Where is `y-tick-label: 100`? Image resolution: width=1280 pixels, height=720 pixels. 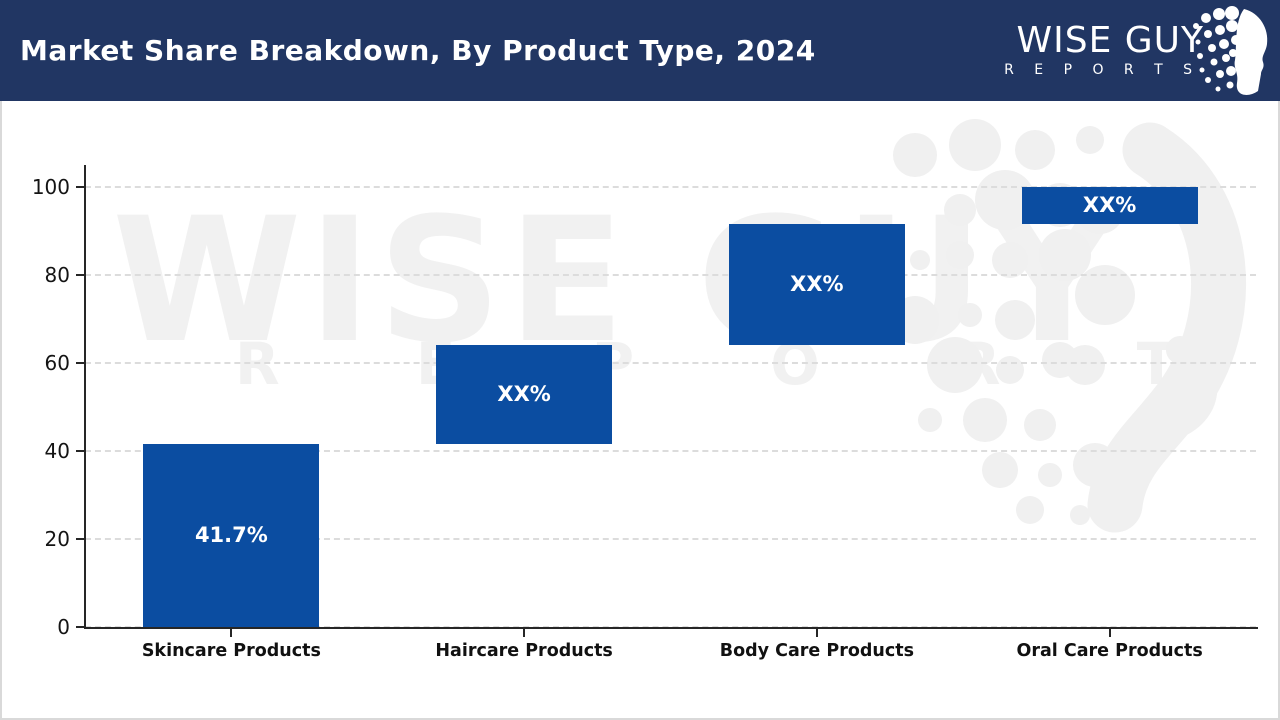 y-tick-label: 100 is located at coordinates (50, 187).